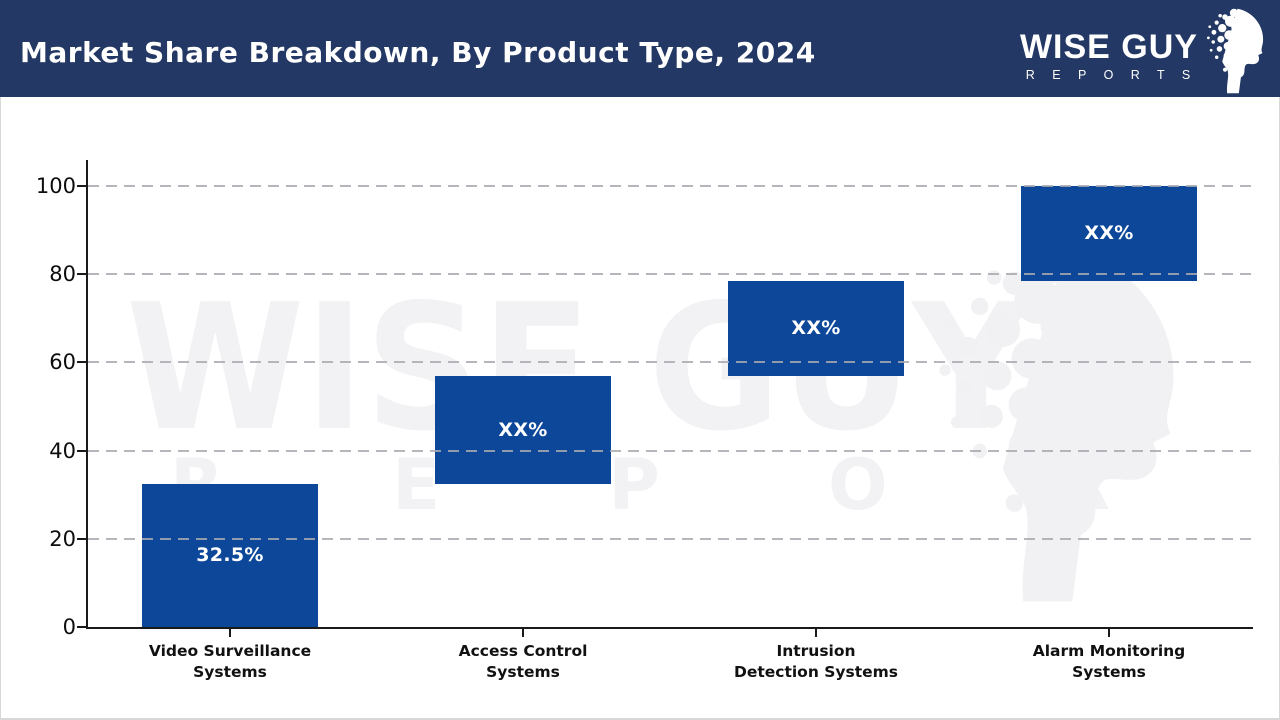 The image size is (1280, 720). What do you see at coordinates (816, 672) in the screenshot?
I see `category-label-line: Detection Systems` at bounding box center [816, 672].